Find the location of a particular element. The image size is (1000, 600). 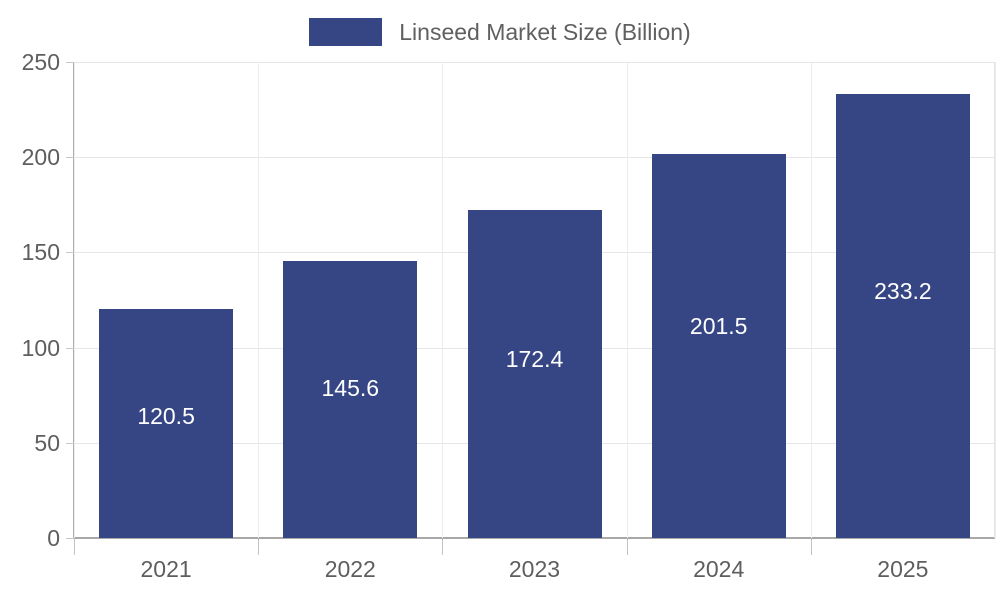

legend-item-linseed: Linseed Market Size (Billion) is located at coordinates (500, 32).